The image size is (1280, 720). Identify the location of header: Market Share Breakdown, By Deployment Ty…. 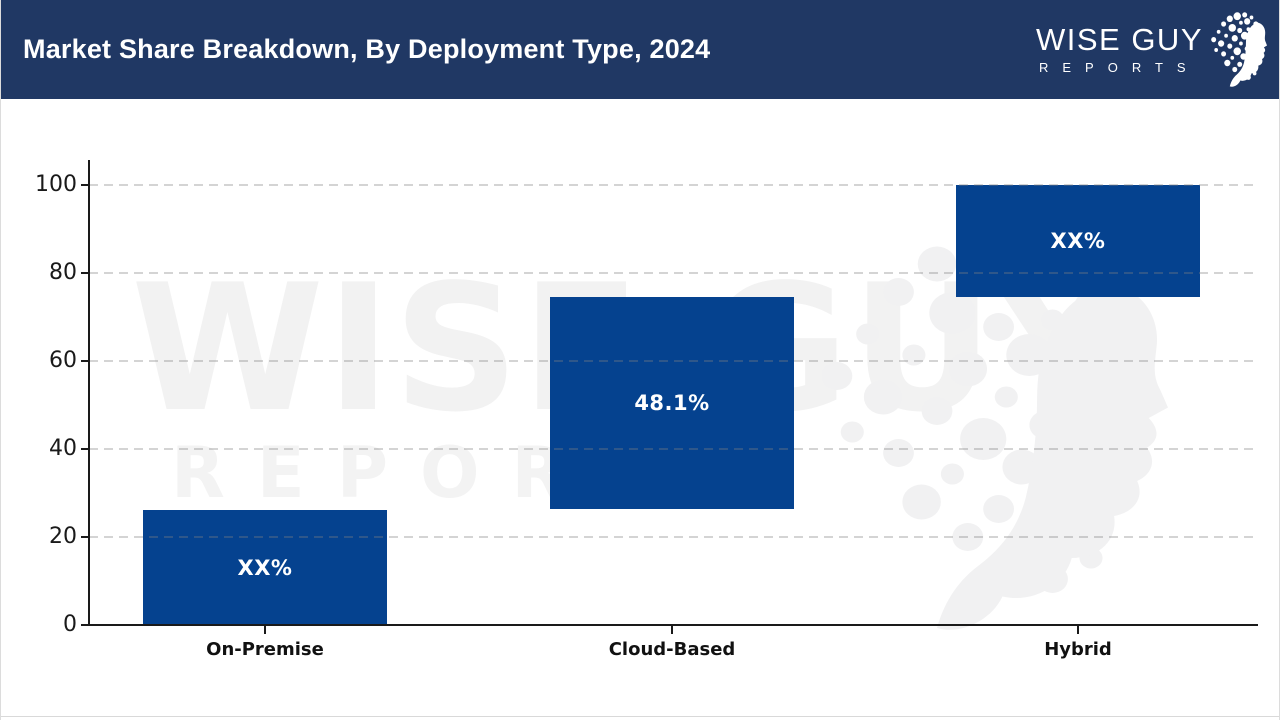
(640, 49).